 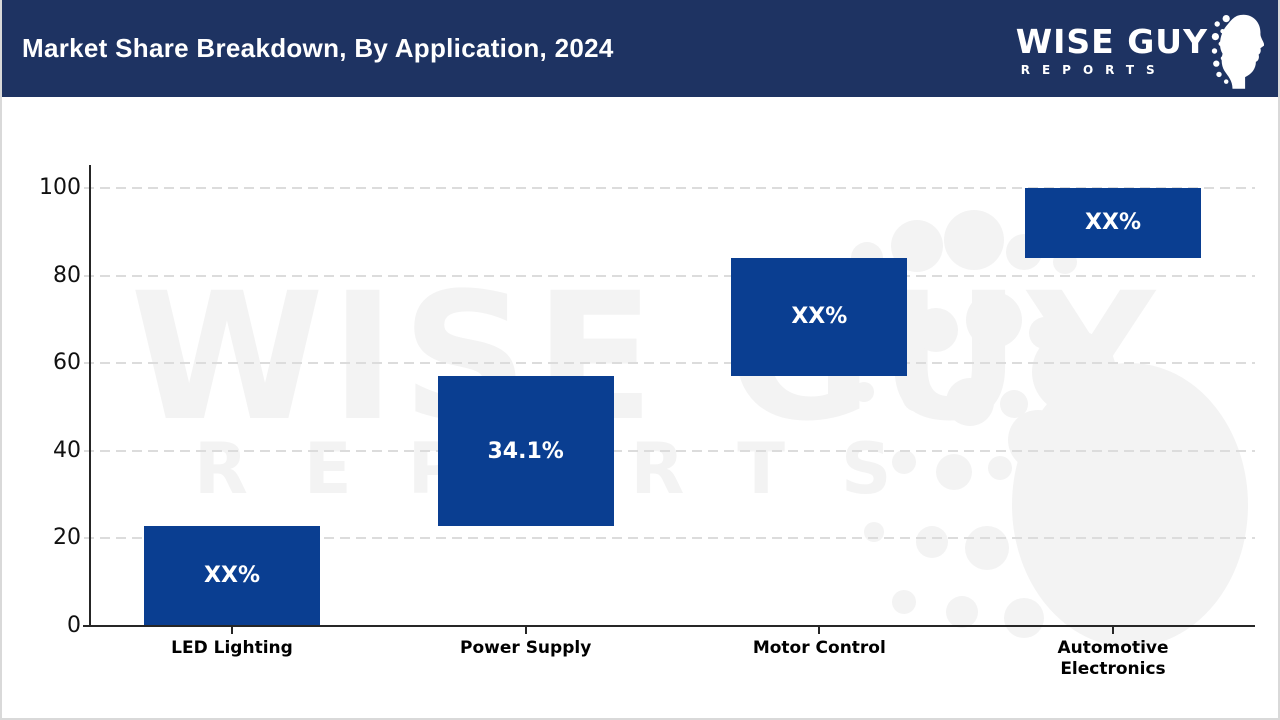 What do you see at coordinates (819, 648) in the screenshot?
I see `x-category-label: Motor Control` at bounding box center [819, 648].